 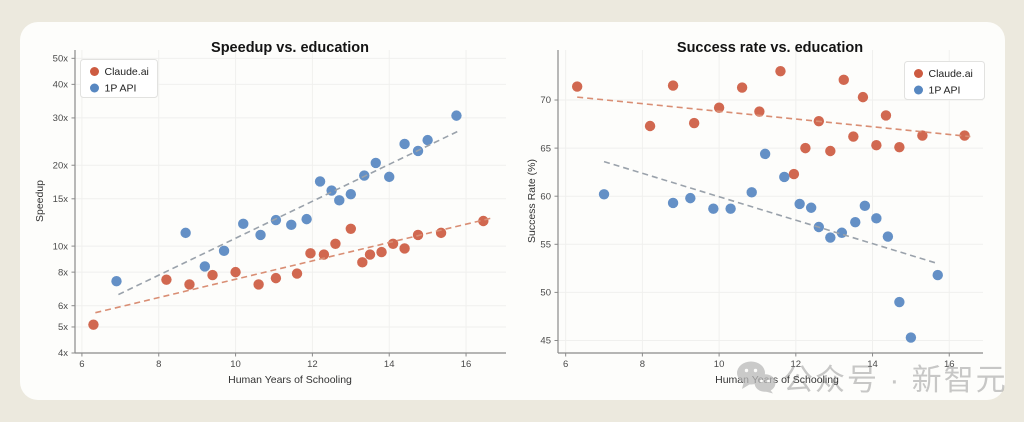 What do you see at coordinates (63, 327) in the screenshot?
I see `y-tick-label: 5x` at bounding box center [63, 327].